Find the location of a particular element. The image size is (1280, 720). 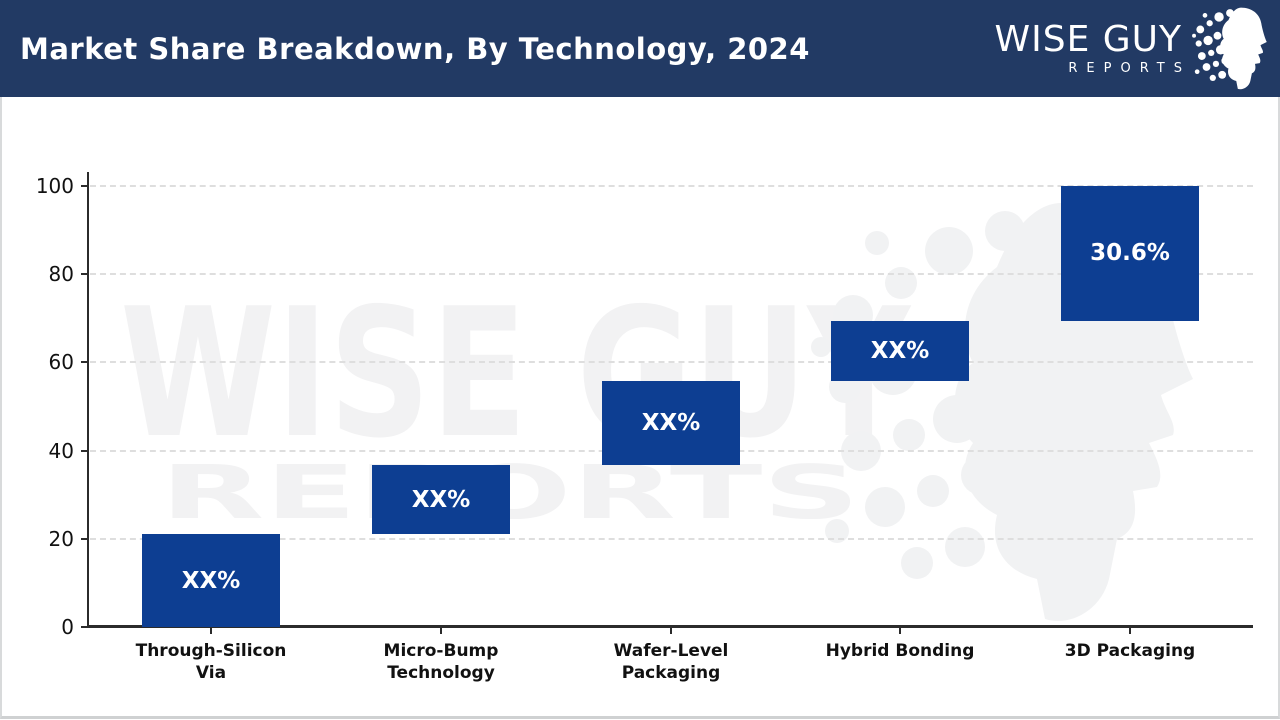

bar-value-label-micro-bump: XX% is located at coordinates (441, 499).